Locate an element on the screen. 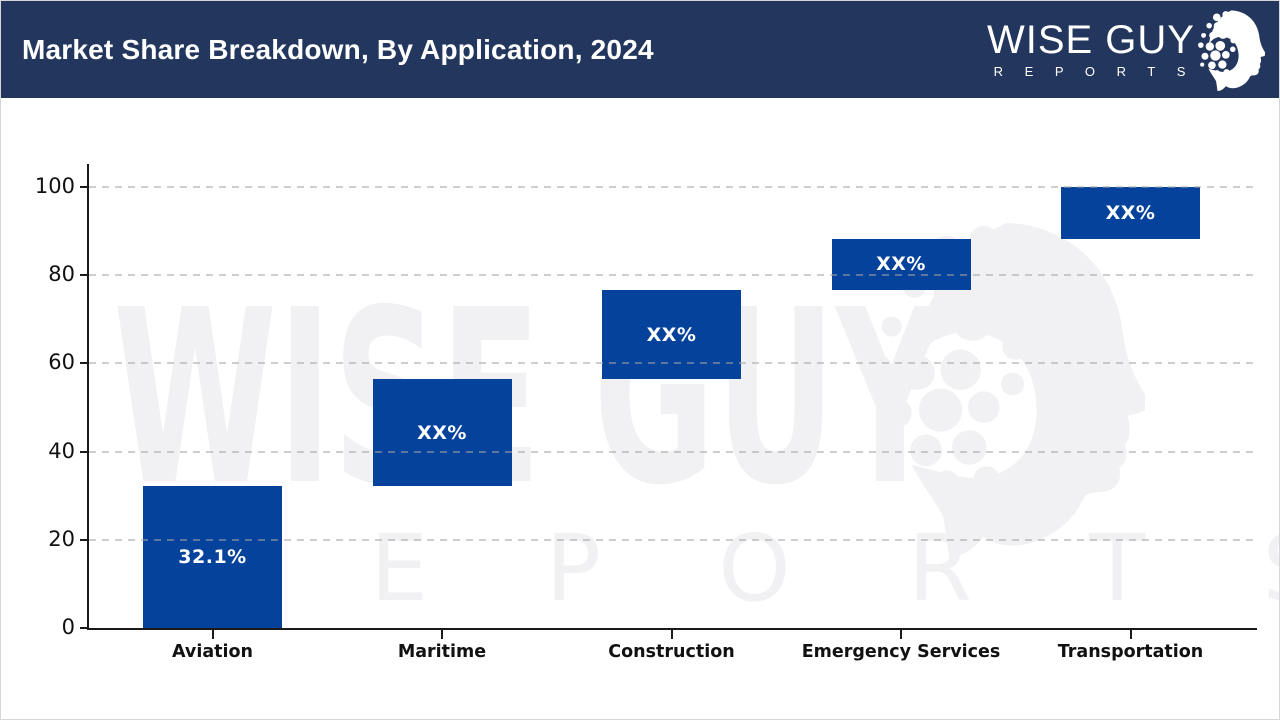 This screenshot has height=720, width=1280. gridline-y100 is located at coordinates (673, 187).